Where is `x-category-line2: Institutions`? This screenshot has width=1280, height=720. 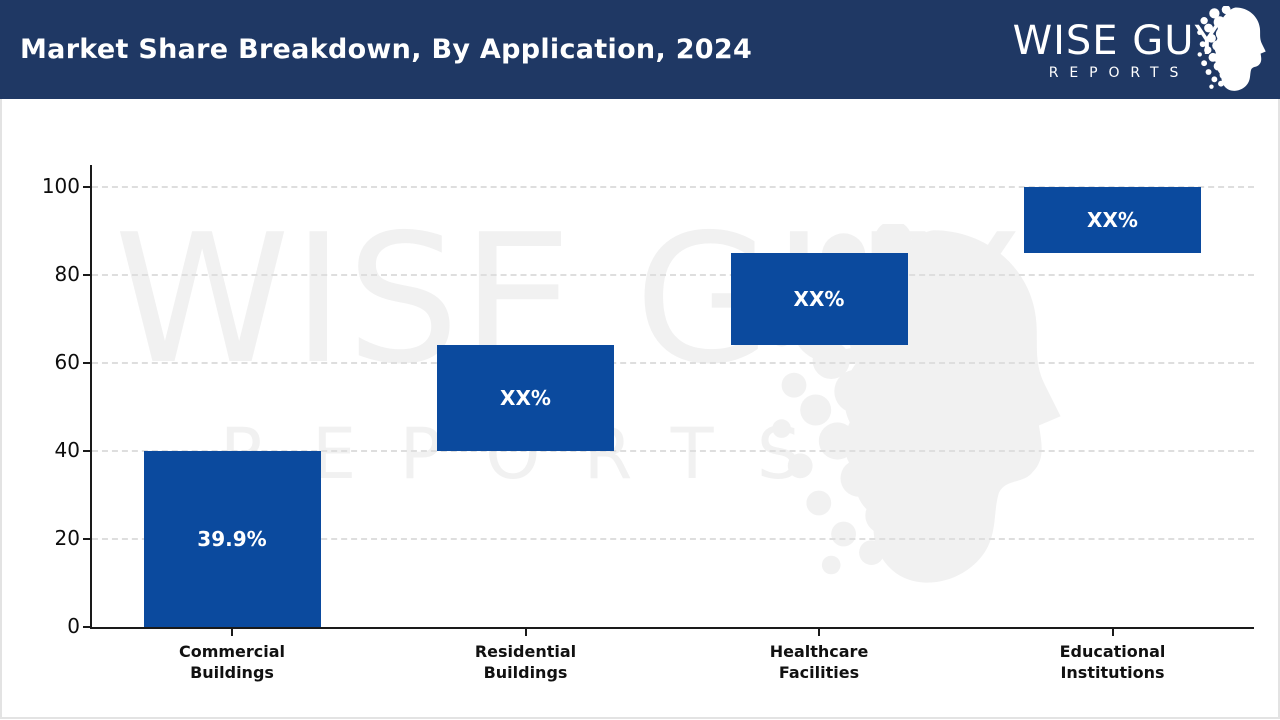
x-category-line2: Institutions is located at coordinates (1112, 672).